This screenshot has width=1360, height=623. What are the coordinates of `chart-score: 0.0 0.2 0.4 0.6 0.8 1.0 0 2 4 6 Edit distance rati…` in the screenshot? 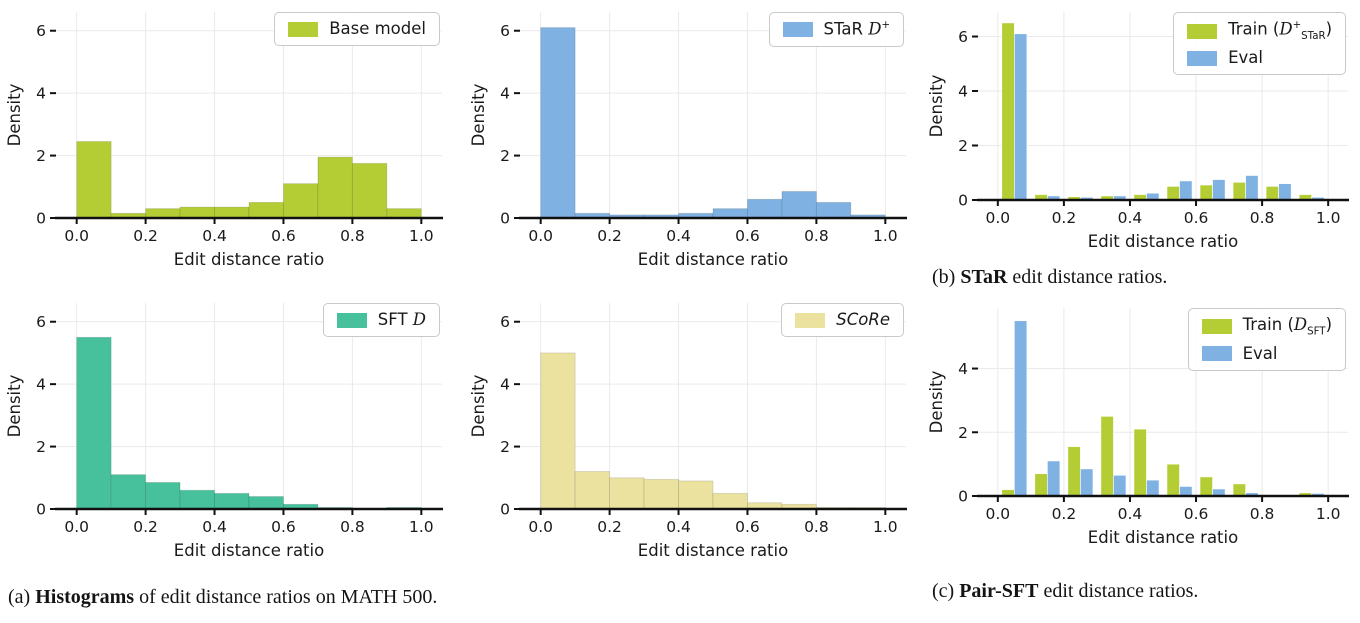 It's located at (691, 430).